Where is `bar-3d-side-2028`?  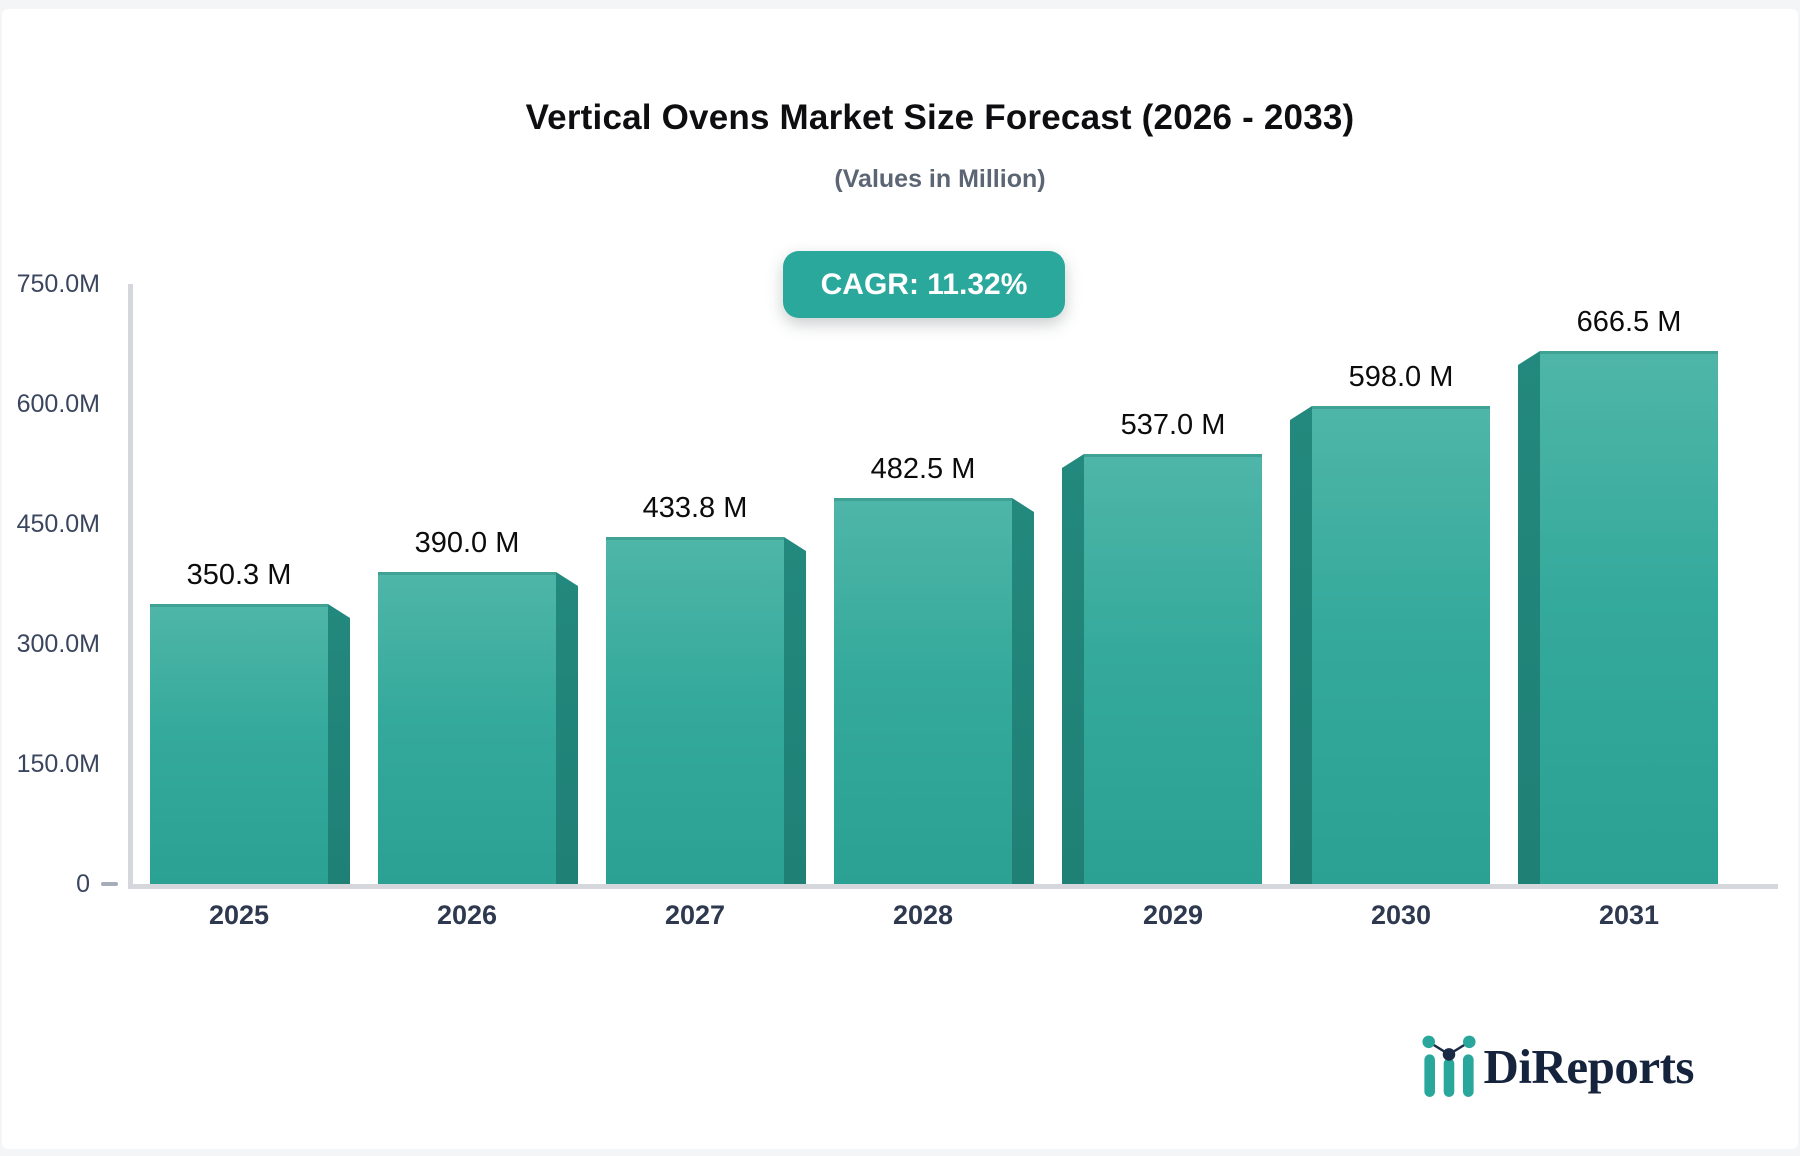
bar-3d-side-2028 is located at coordinates (1023, 691).